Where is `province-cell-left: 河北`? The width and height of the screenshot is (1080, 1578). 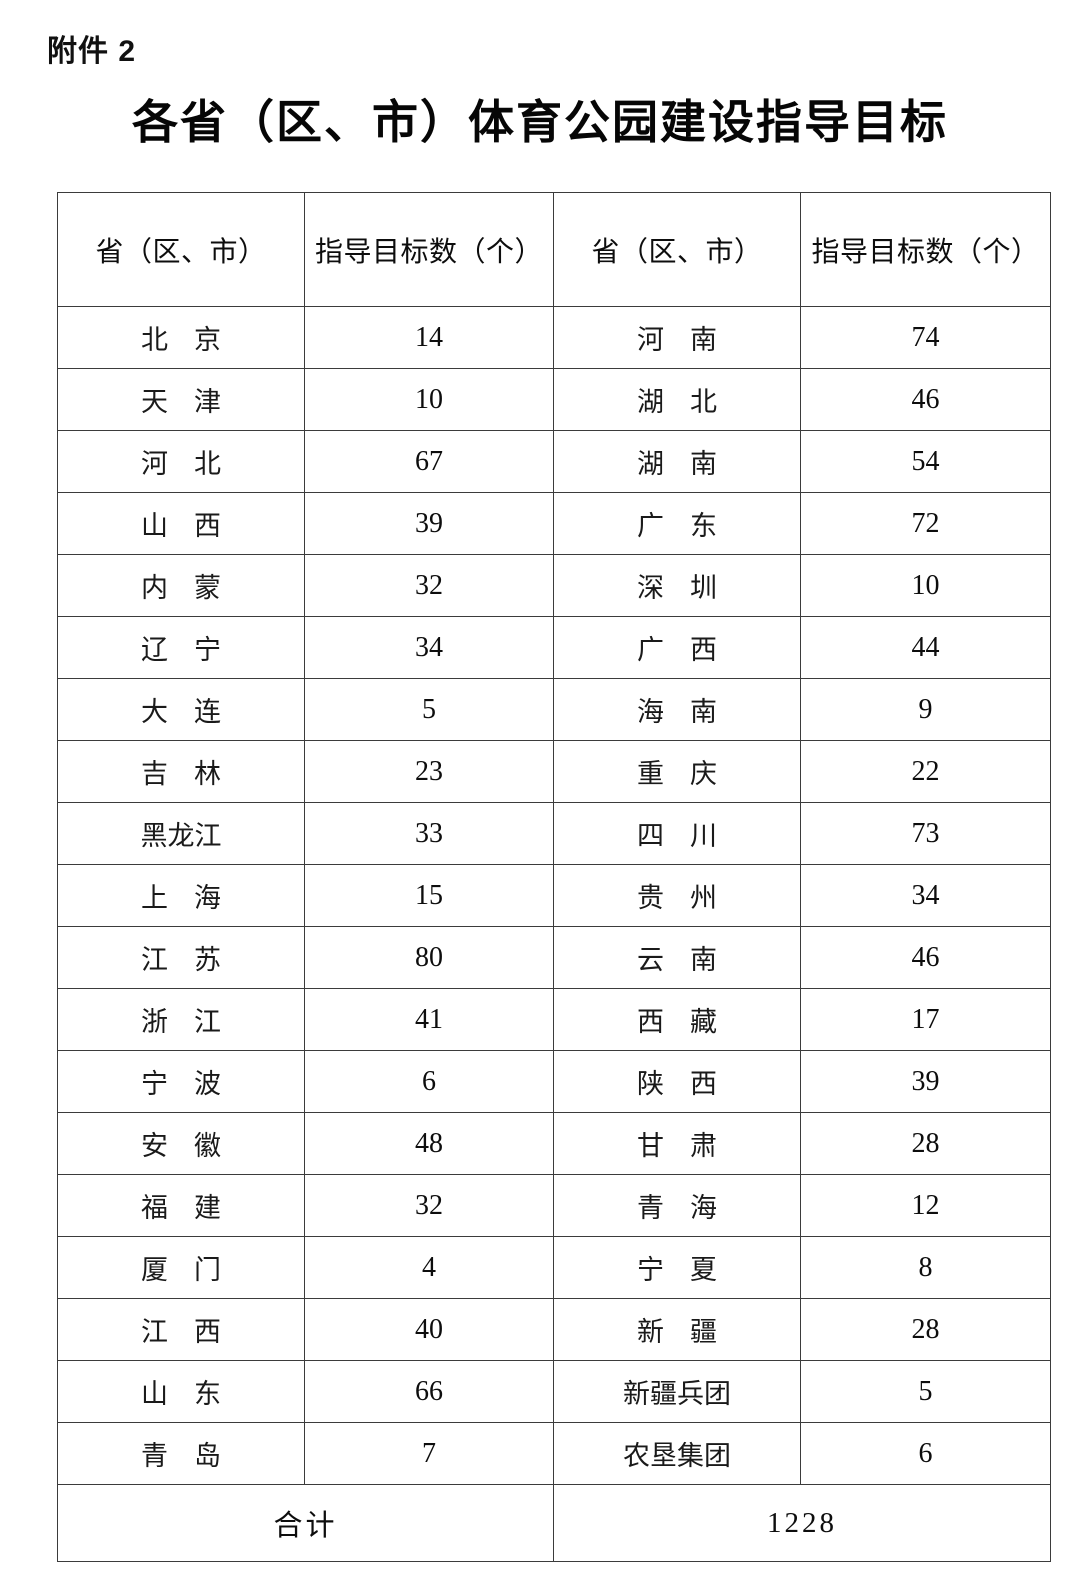
province-cell-left: 河北 is located at coordinates (181, 461).